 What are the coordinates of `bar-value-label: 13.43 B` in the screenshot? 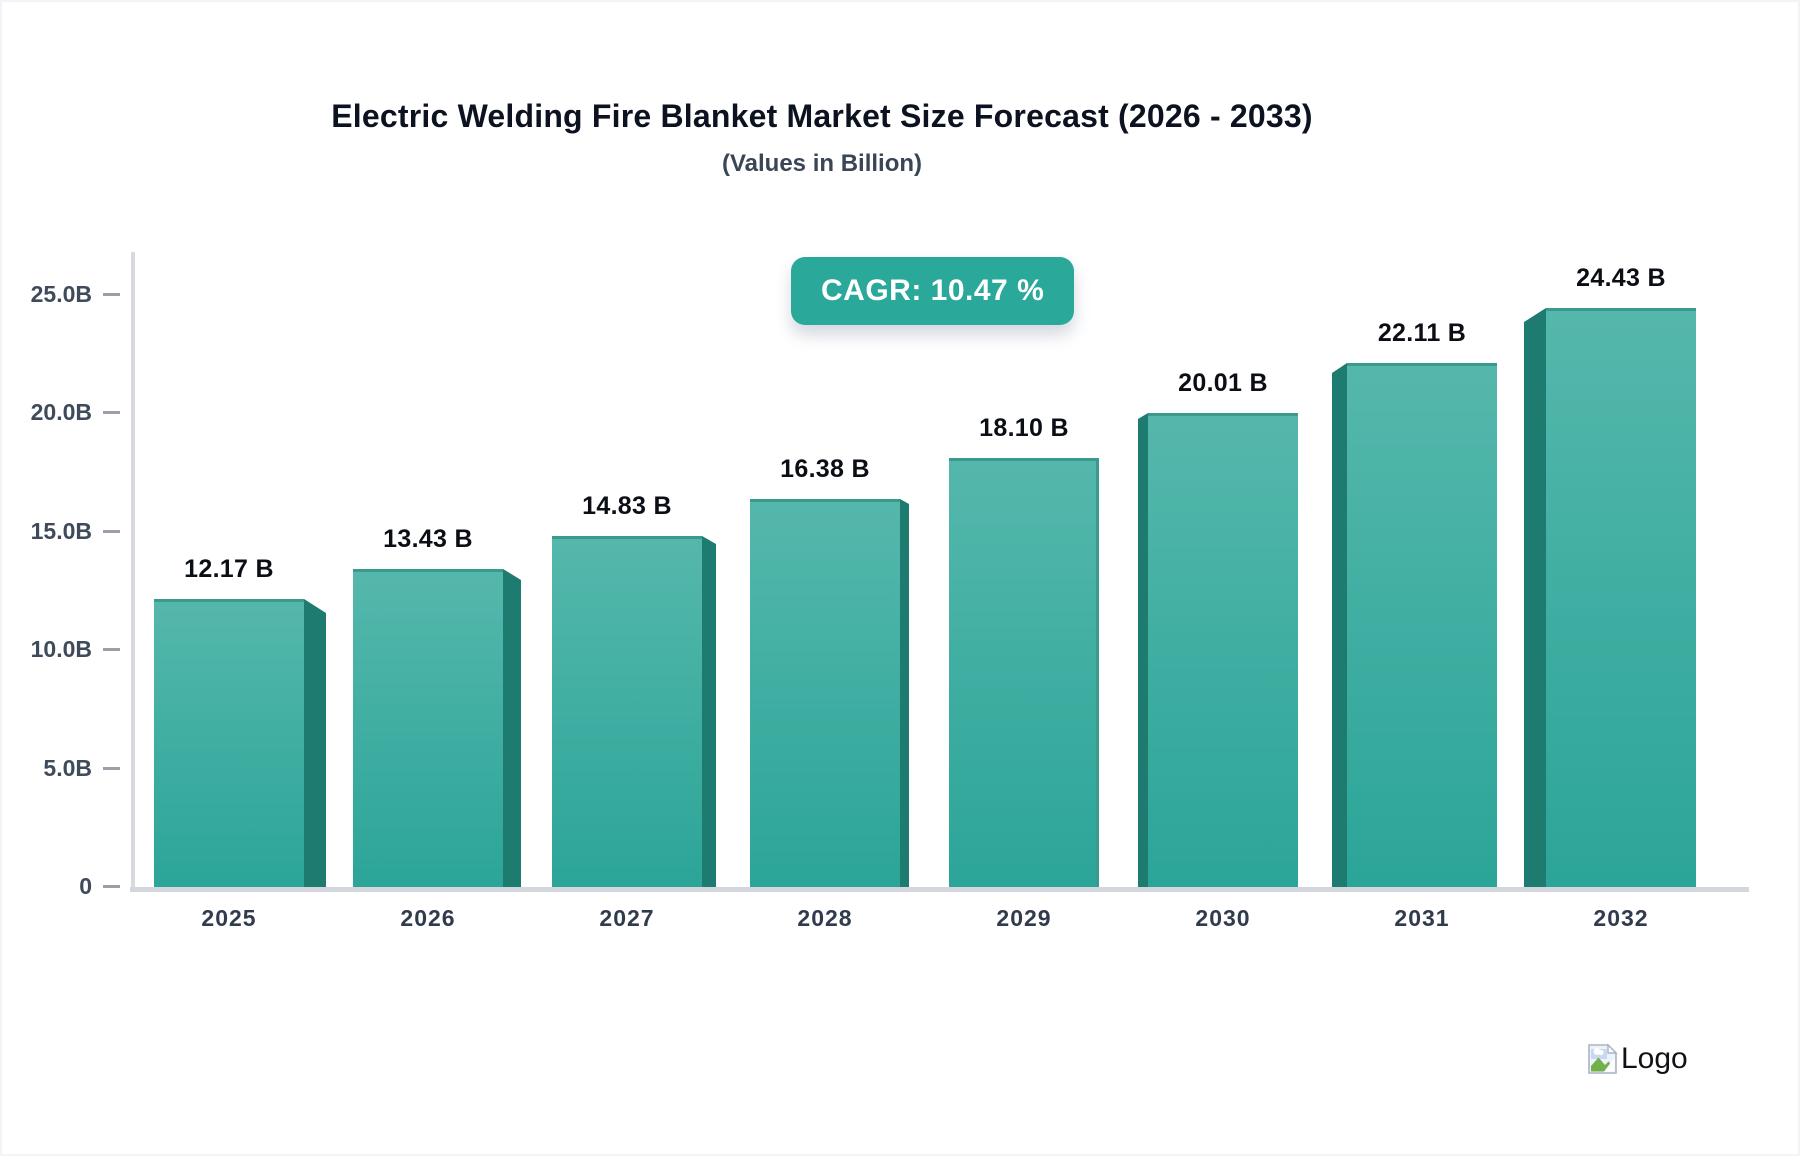 It's located at (428, 539).